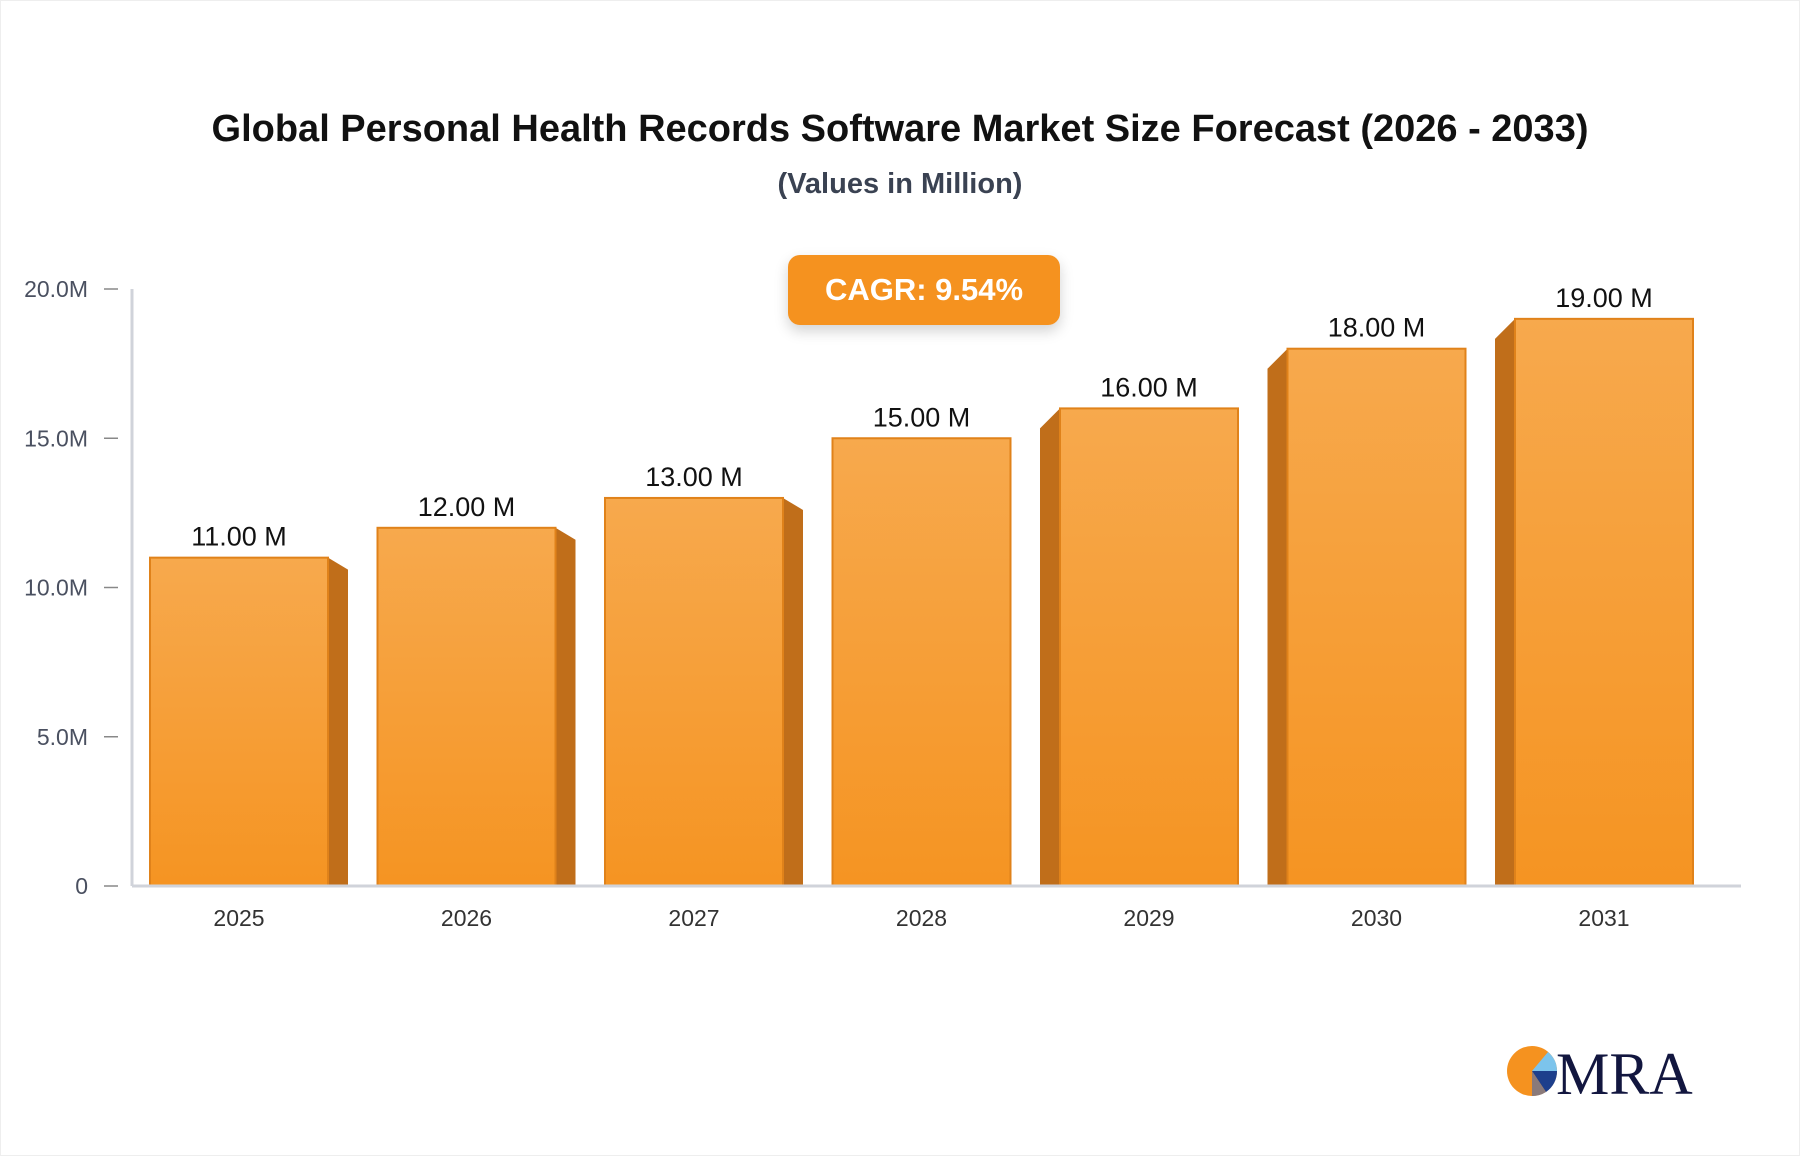 This screenshot has width=1800, height=1156. I want to click on bar-2029, so click(1149, 647).